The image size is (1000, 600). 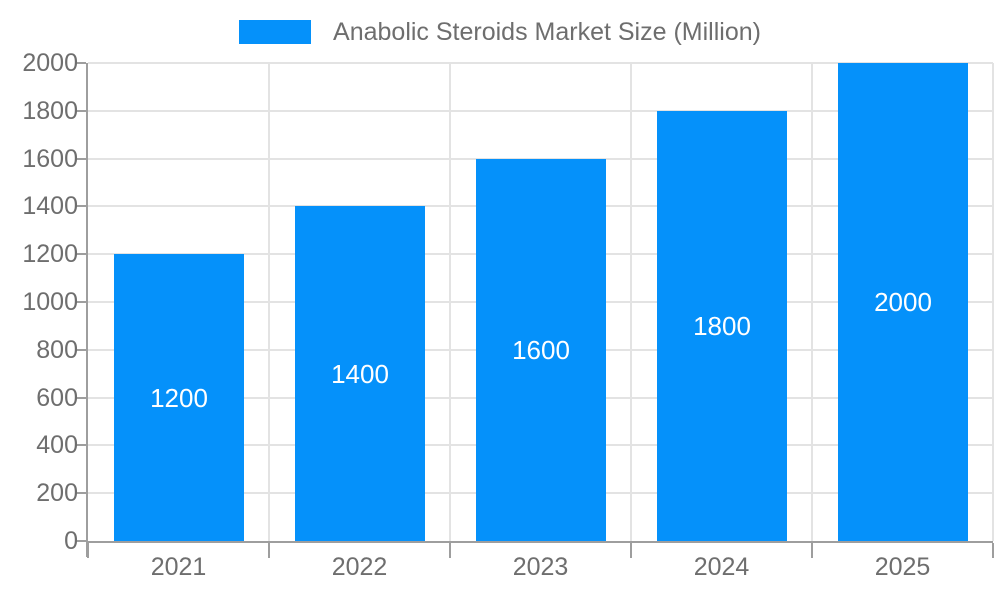 I want to click on bar-value-label: 1600, so click(x=541, y=349).